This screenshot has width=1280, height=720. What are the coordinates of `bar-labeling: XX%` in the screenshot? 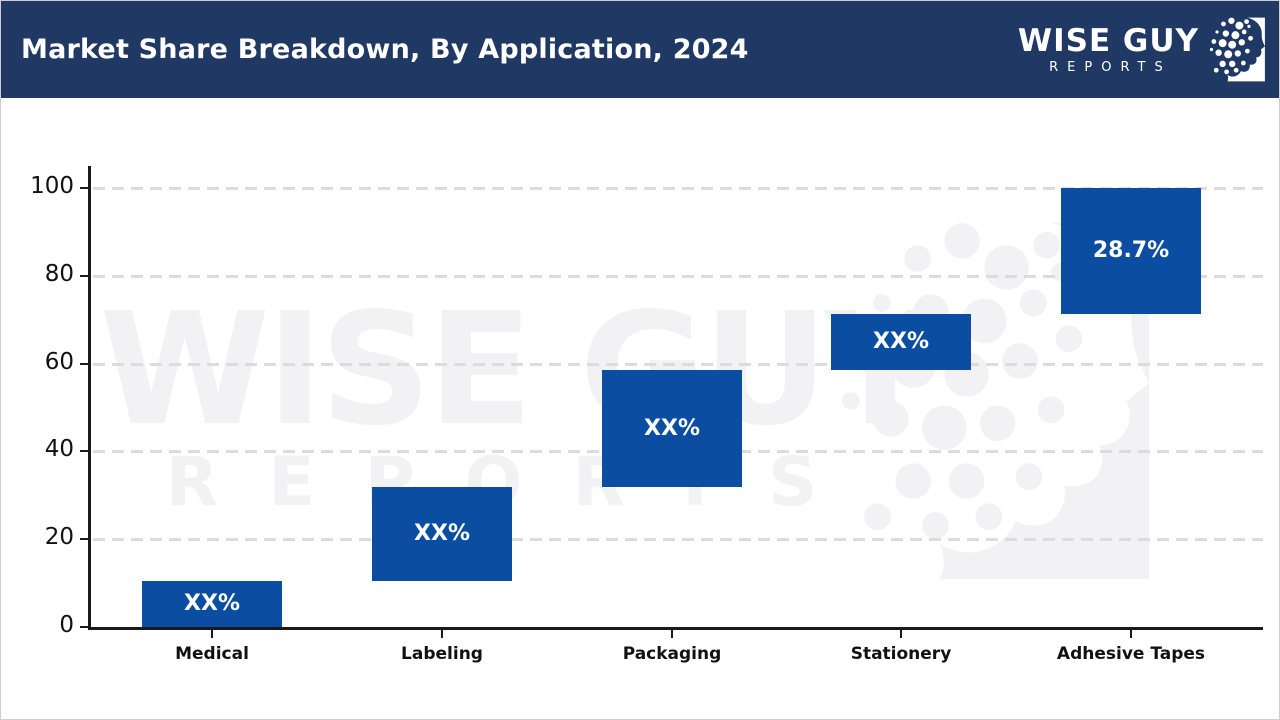 It's located at (442, 533).